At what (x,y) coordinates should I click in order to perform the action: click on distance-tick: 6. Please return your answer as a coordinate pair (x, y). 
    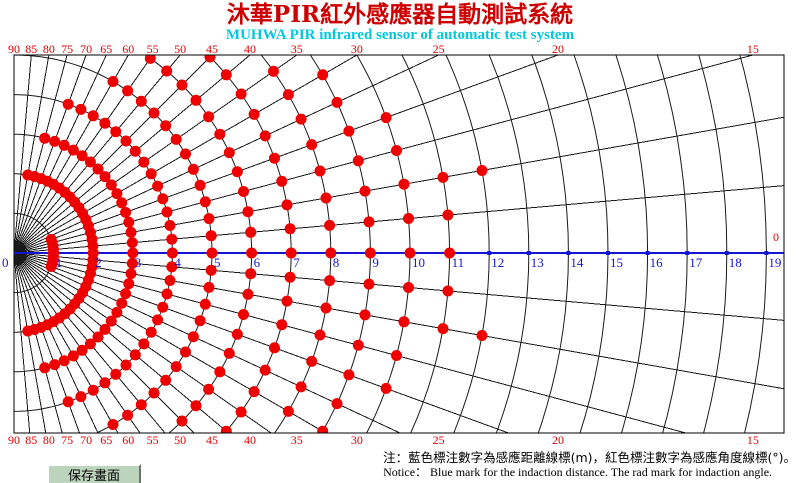
    Looking at the image, I should click on (257, 262).